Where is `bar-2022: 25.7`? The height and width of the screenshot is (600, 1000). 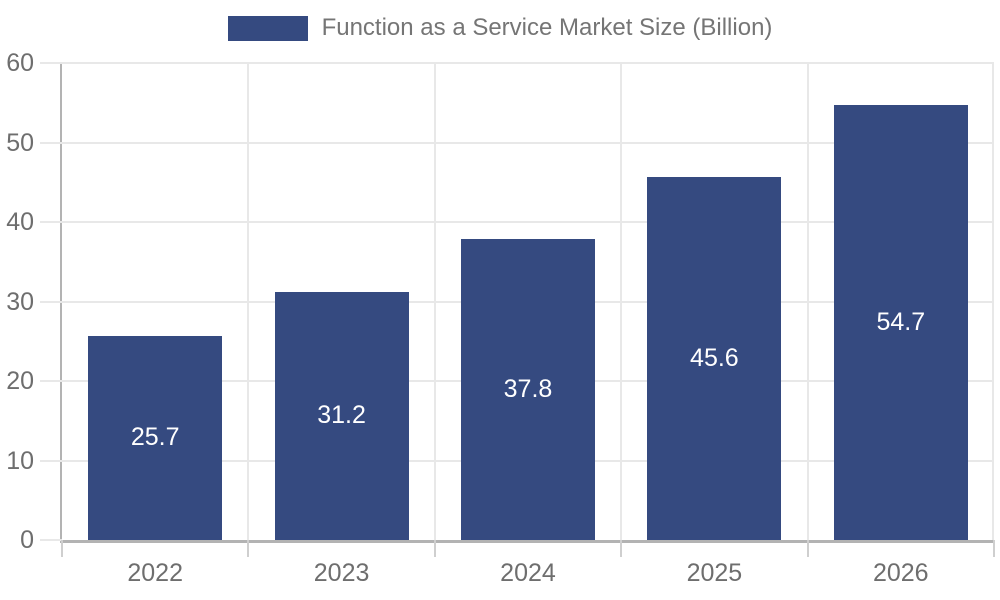
bar-2022: 25.7 is located at coordinates (155, 437).